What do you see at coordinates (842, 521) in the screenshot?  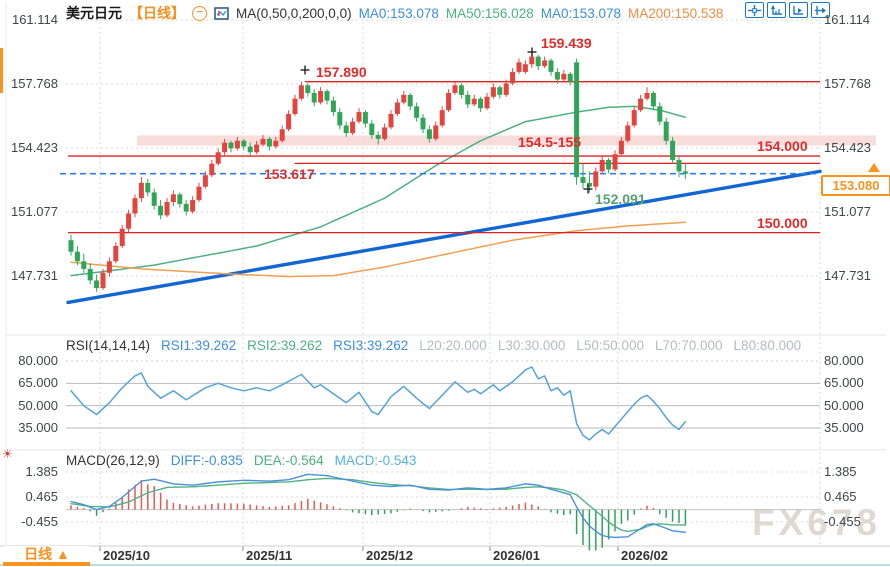 I see `macd-axis-label-right: -0.455` at bounding box center [842, 521].